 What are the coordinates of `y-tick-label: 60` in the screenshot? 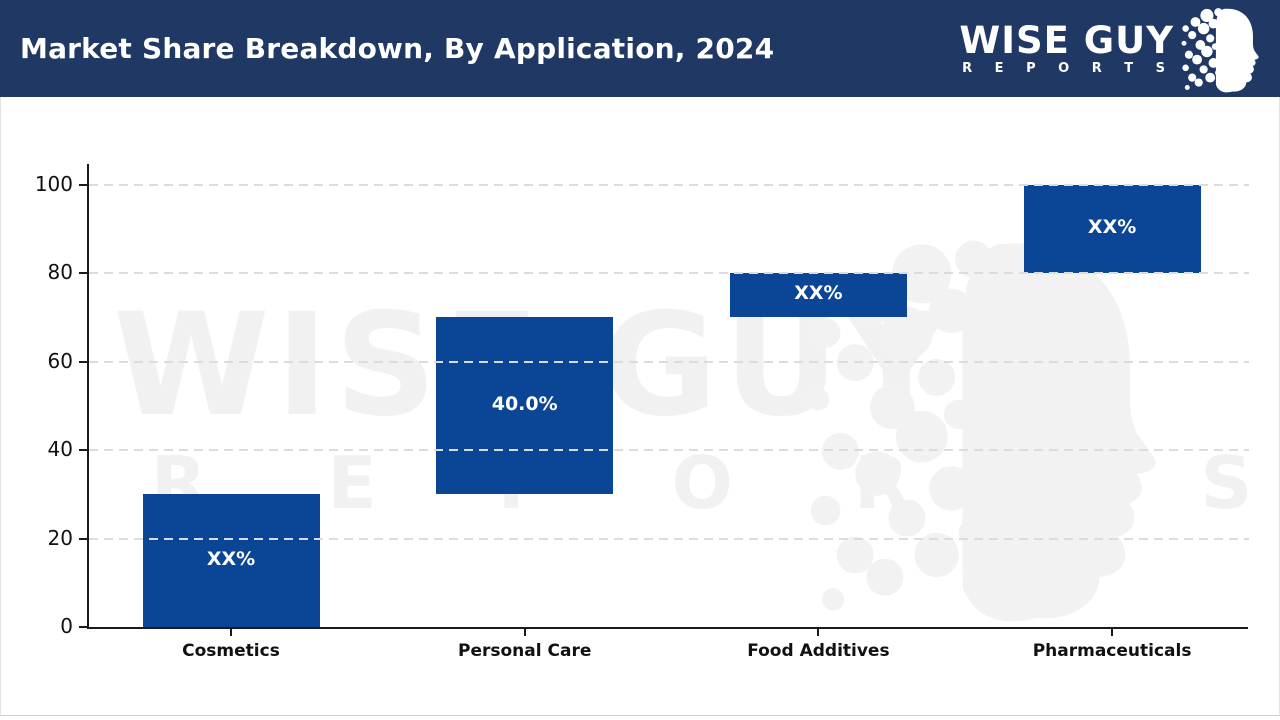 It's located at (60, 360).